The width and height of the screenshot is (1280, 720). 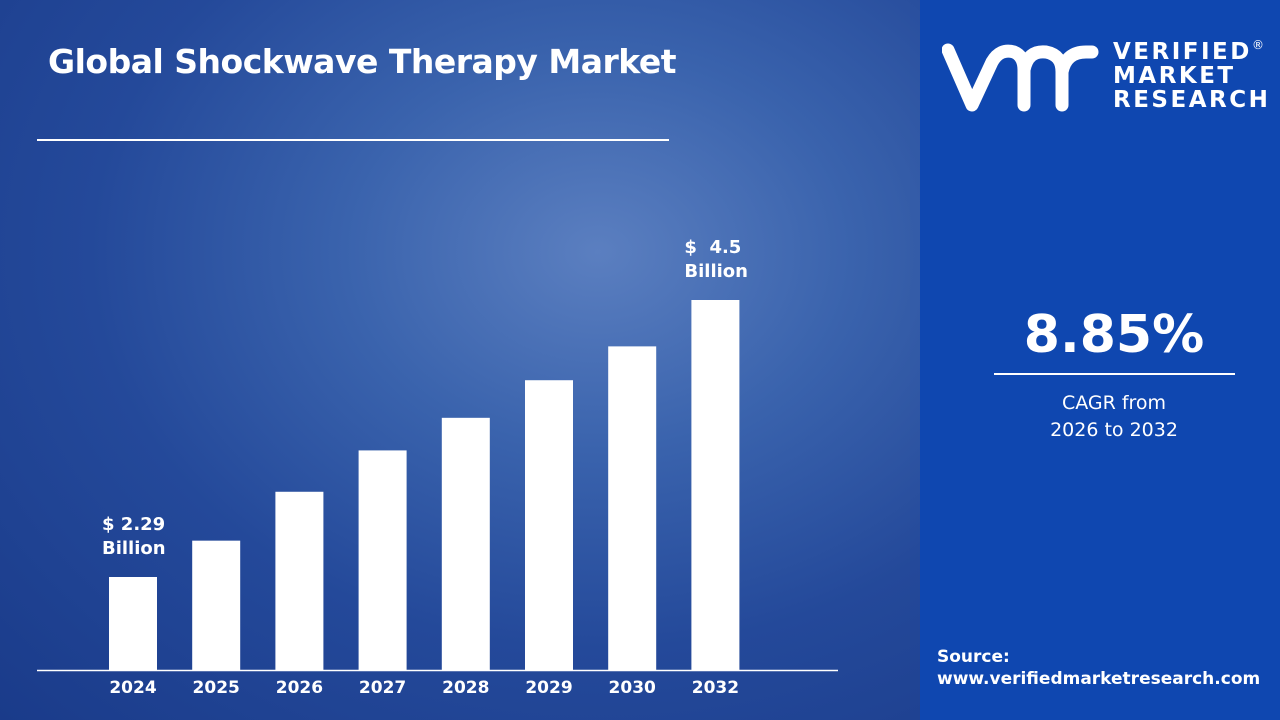 I want to click on bar-2026, so click(x=299, y=580).